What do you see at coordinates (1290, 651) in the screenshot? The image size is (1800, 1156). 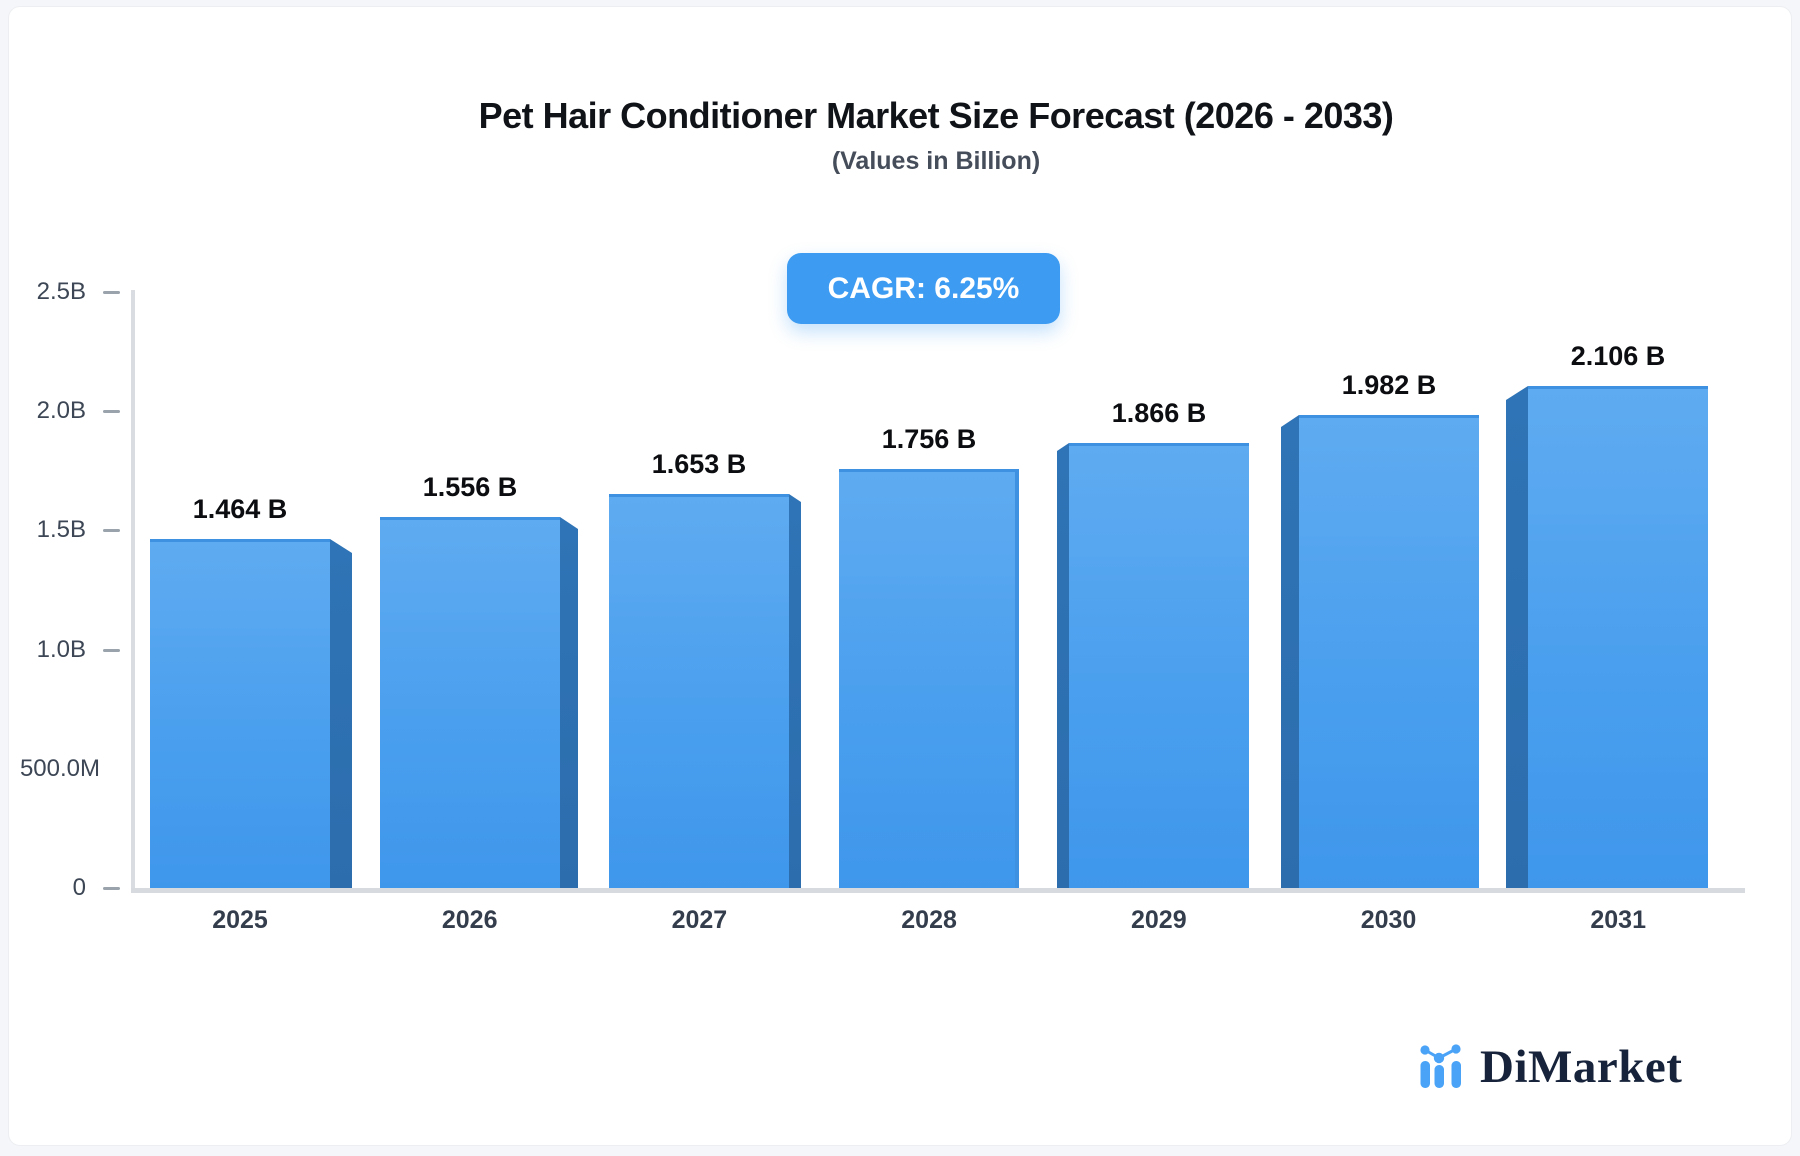 I see `bar-side-2030` at bounding box center [1290, 651].